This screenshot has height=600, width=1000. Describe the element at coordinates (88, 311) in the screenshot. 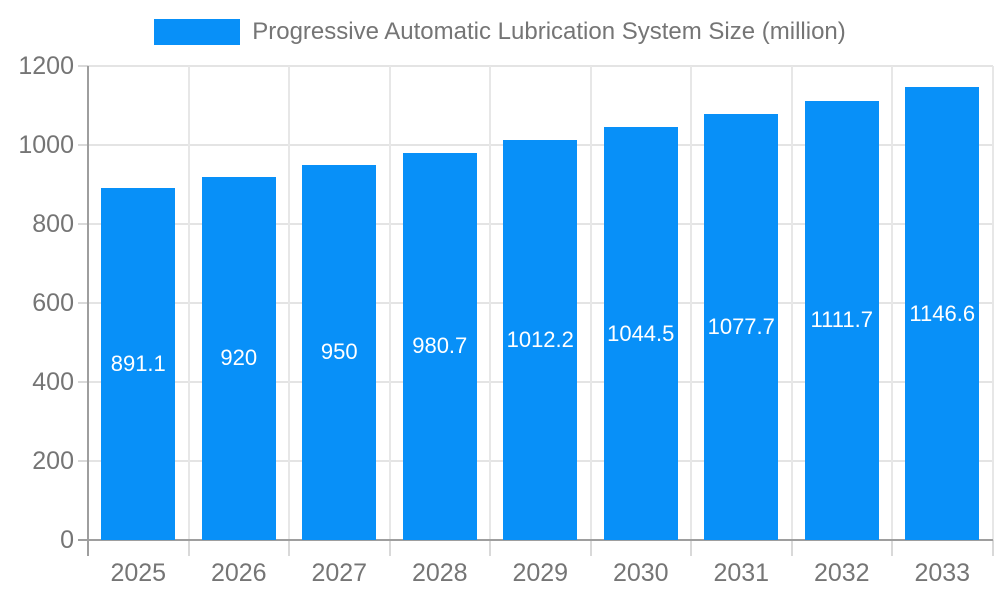

I see `y-axis-line` at that location.